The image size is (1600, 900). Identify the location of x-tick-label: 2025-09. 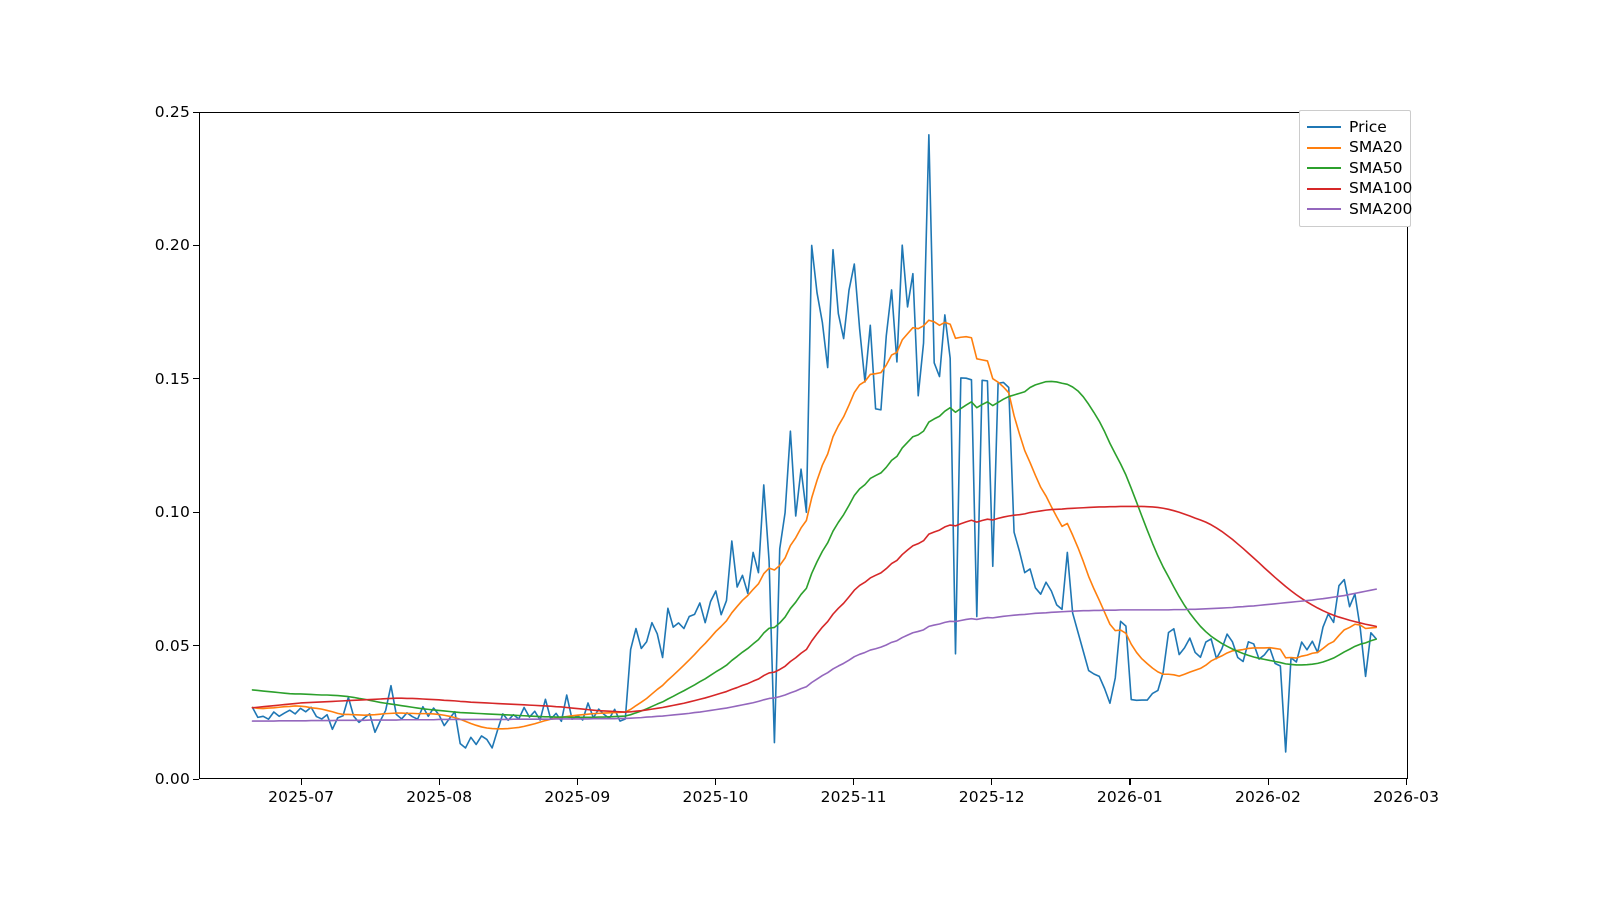
(577, 797).